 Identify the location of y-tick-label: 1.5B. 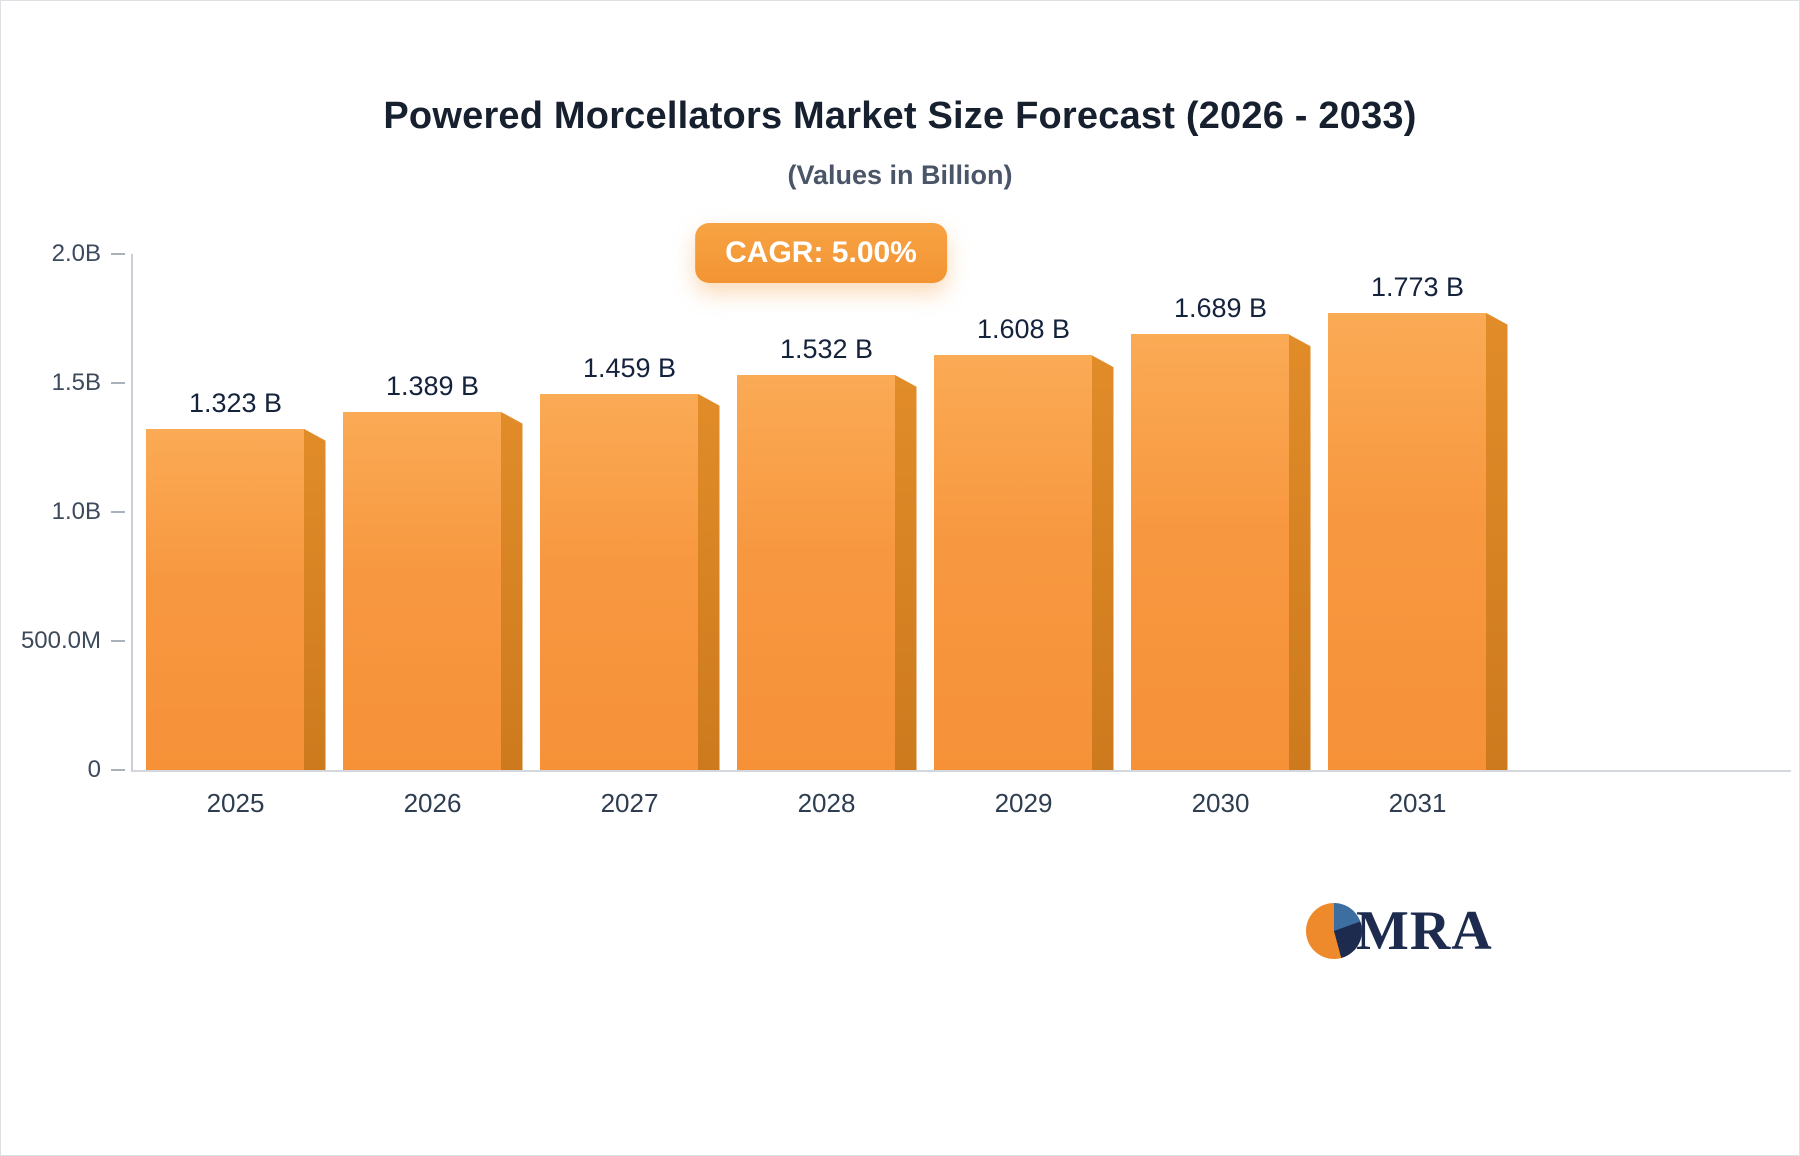
(76, 382).